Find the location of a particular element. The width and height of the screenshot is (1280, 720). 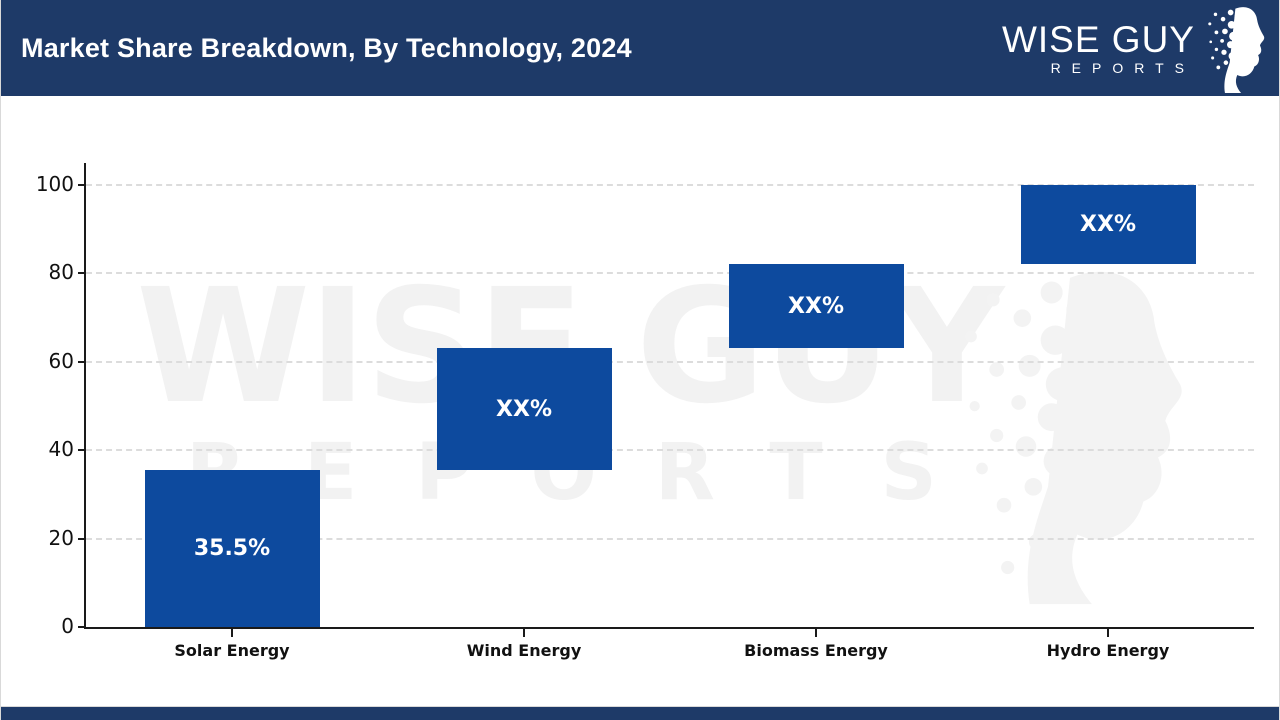

y-tick-label: 100 is located at coordinates (54, 183).